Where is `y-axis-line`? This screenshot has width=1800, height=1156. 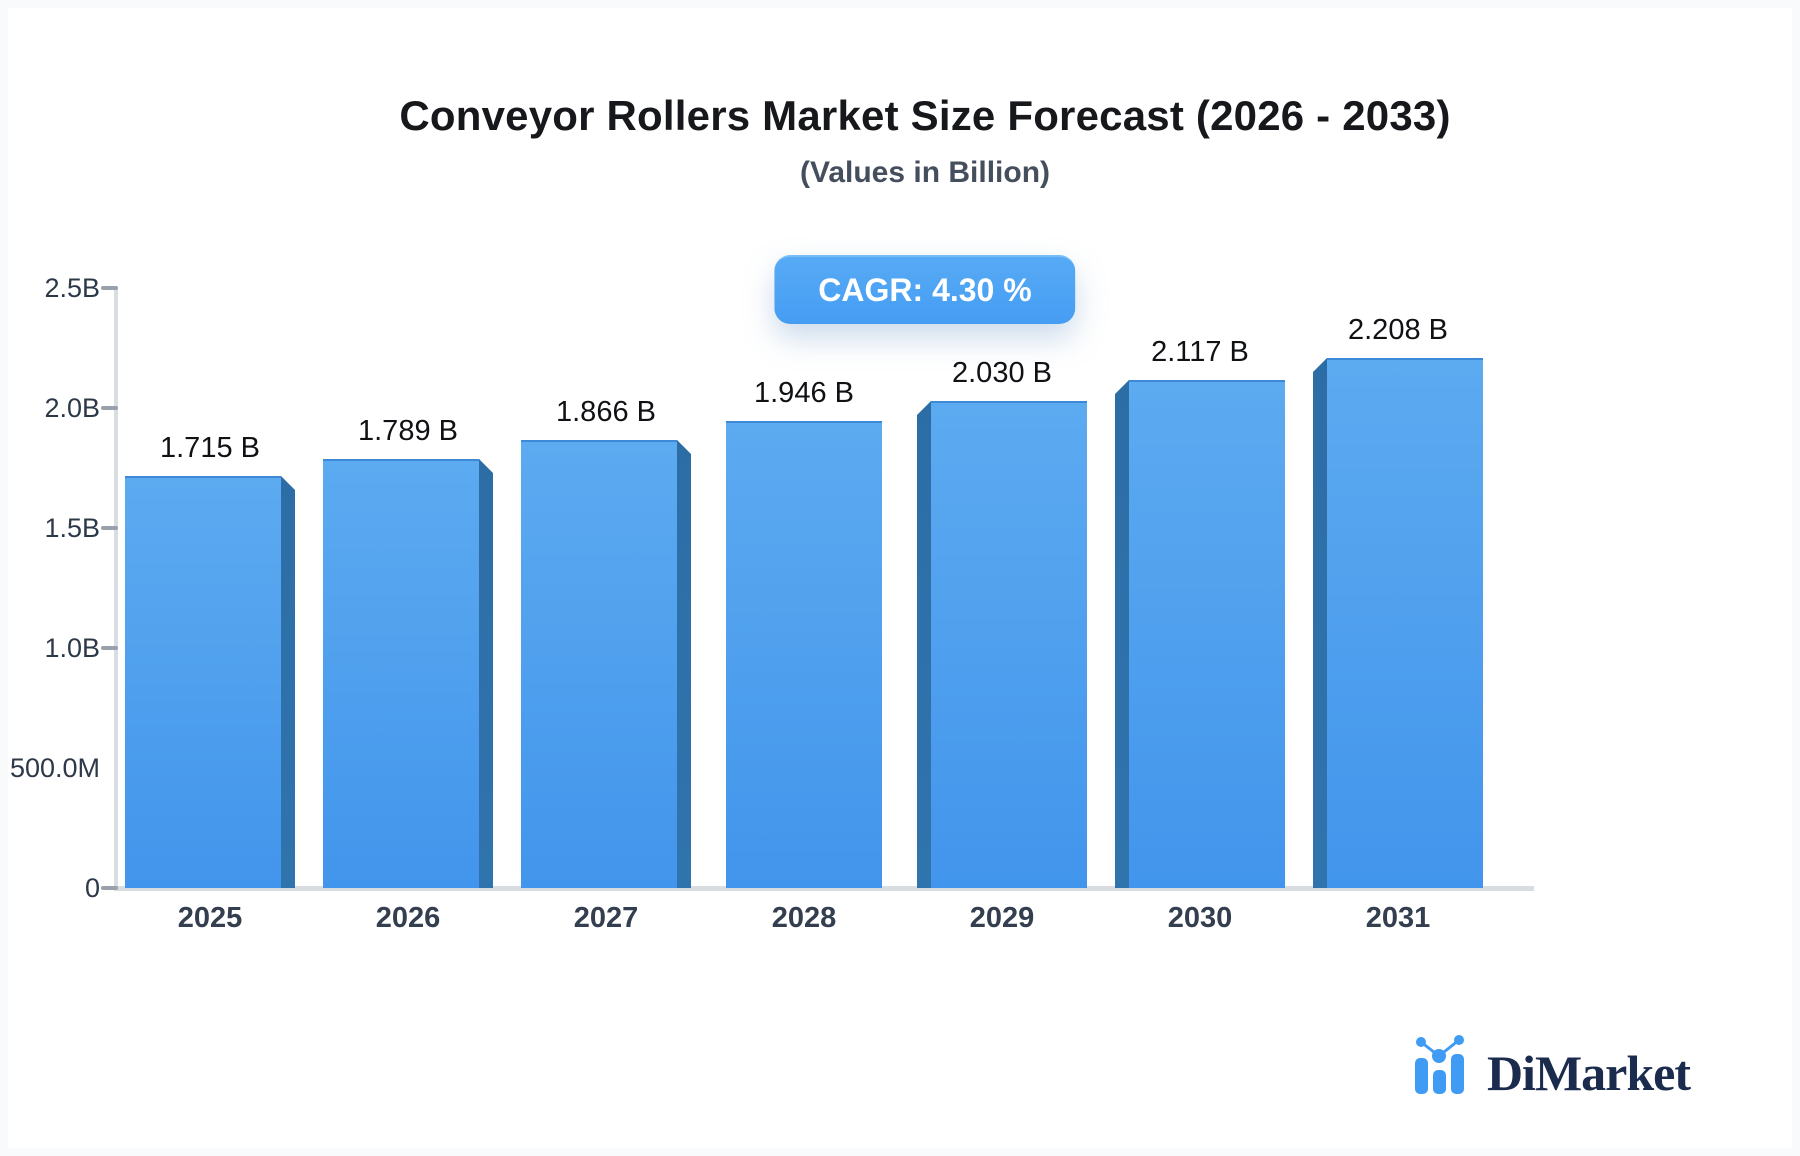
y-axis-line is located at coordinates (116, 588).